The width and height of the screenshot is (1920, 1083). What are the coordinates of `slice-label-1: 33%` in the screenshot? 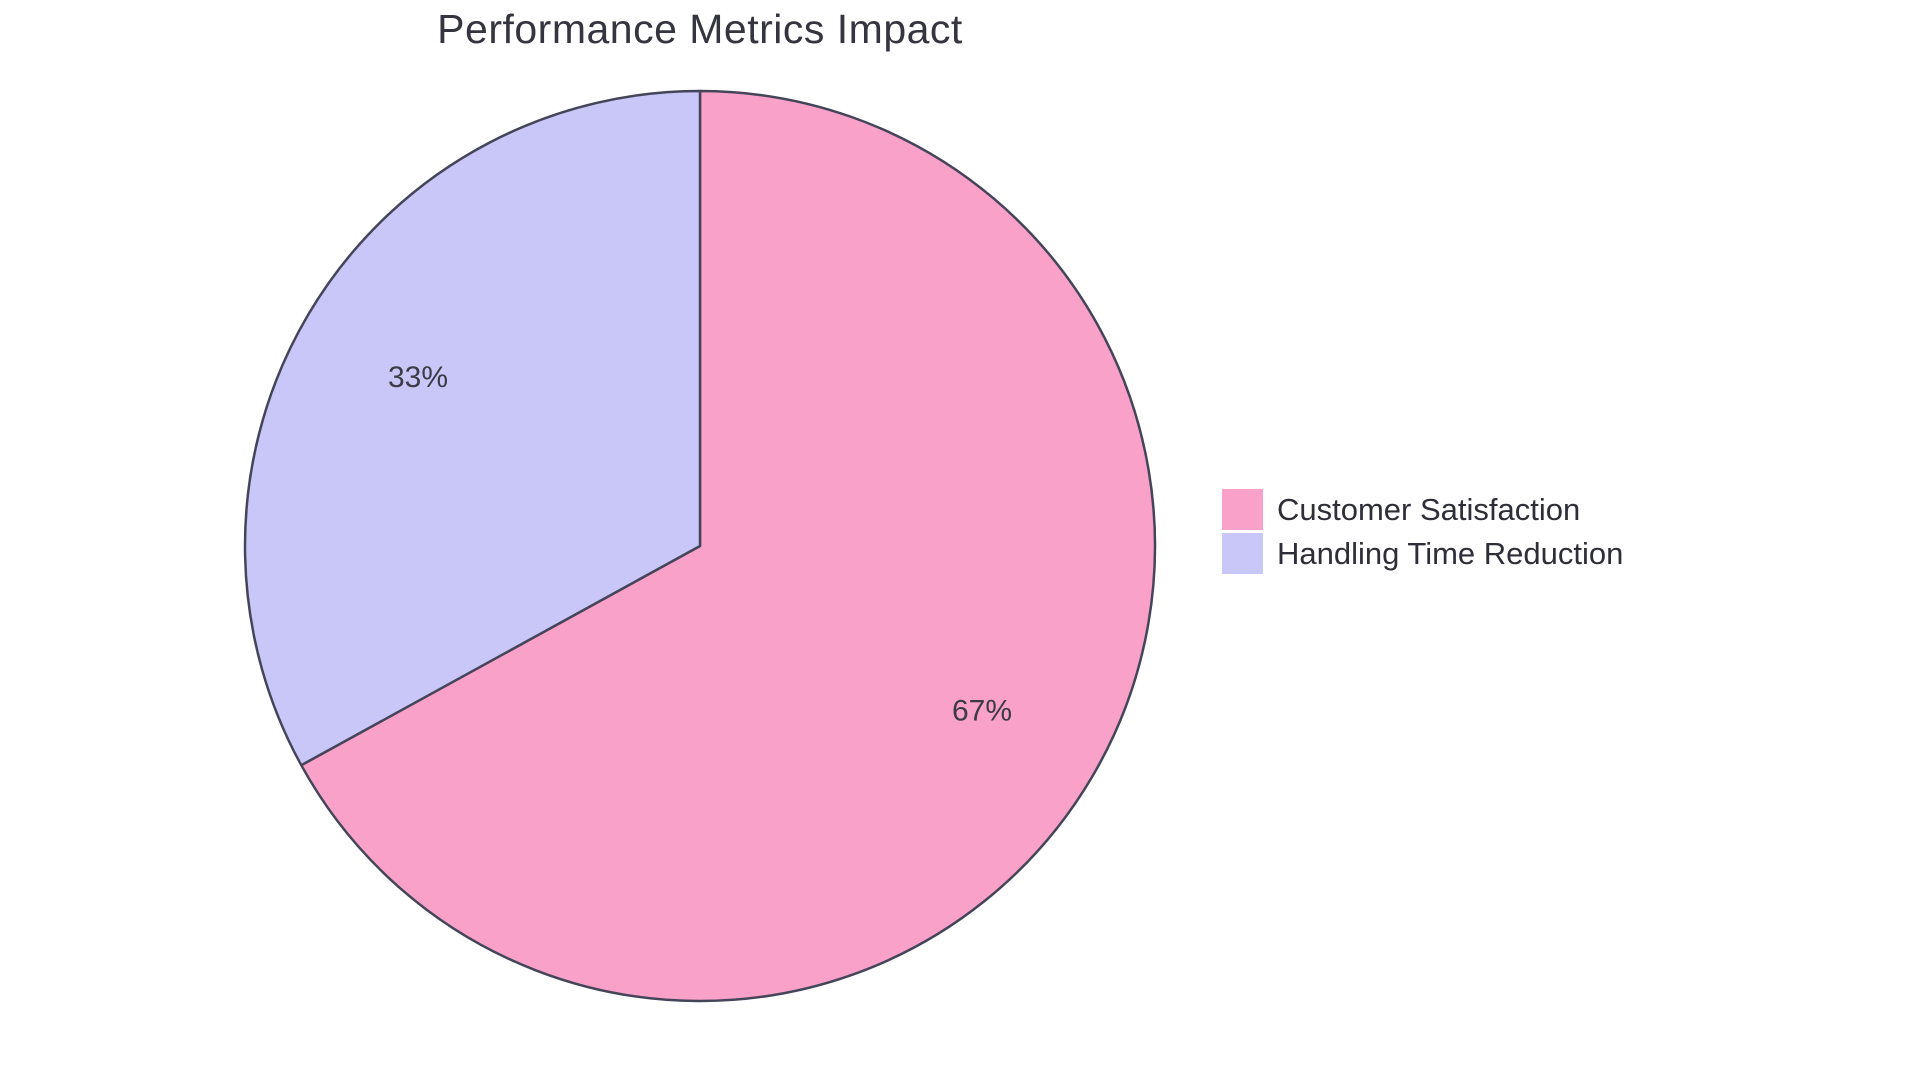 It's located at (418, 377).